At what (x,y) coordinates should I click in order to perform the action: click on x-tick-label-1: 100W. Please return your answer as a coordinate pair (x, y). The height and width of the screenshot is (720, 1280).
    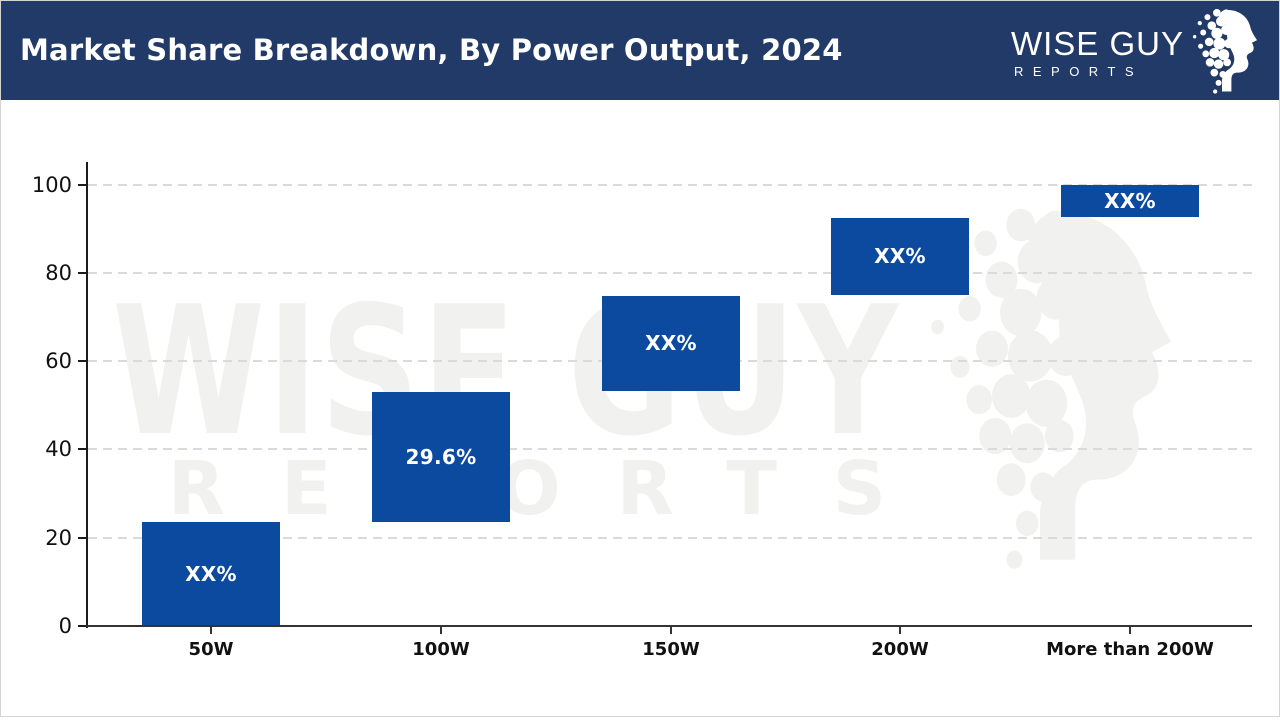
    Looking at the image, I should click on (441, 649).